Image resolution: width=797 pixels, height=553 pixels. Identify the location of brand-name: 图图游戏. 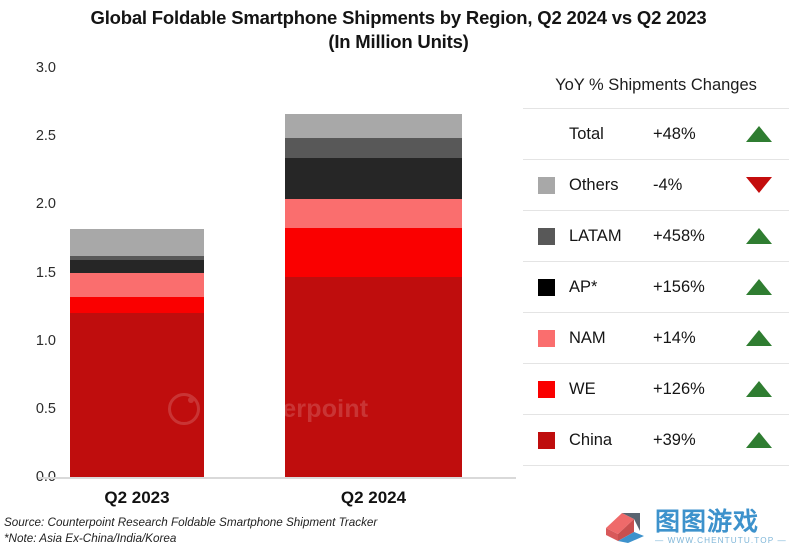
(707, 522).